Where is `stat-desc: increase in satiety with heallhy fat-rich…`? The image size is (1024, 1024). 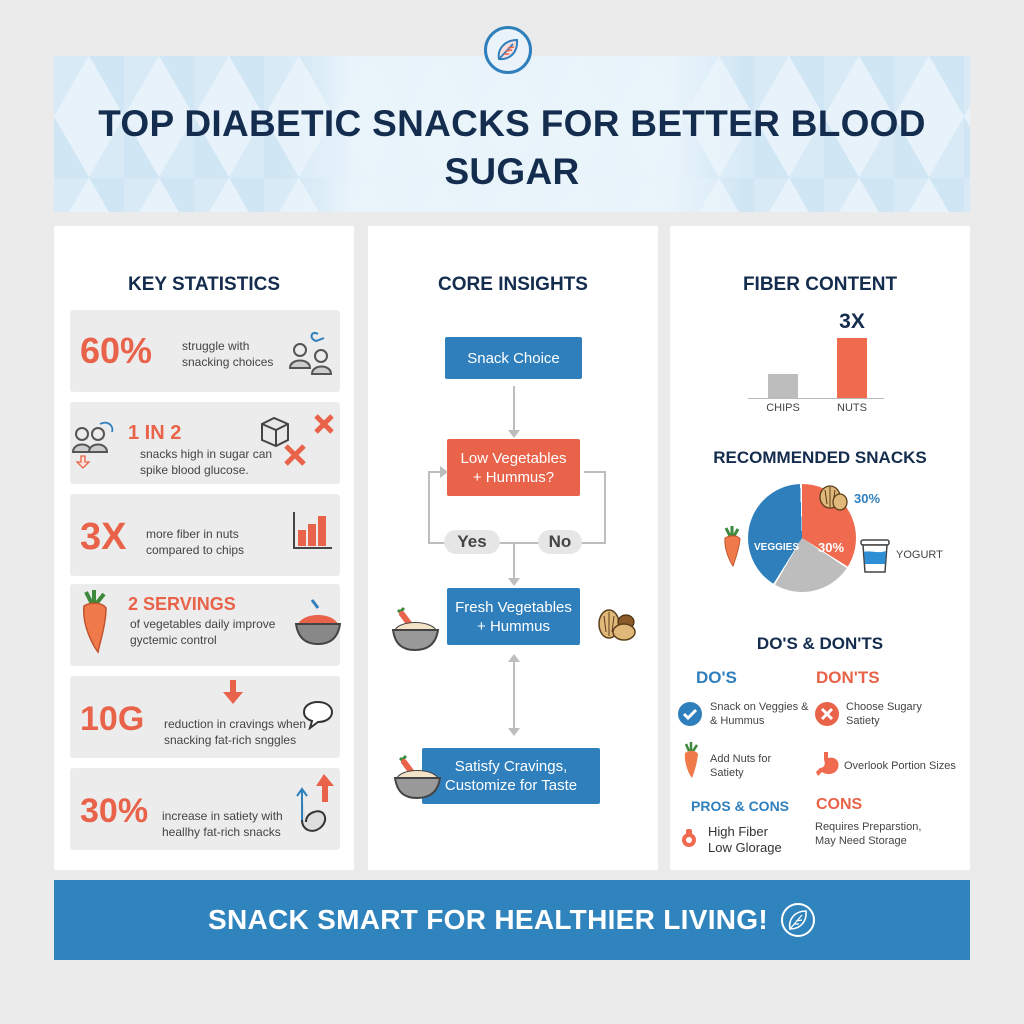
stat-desc: increase in satiety with heallhy fat-rich… is located at coordinates (222, 824).